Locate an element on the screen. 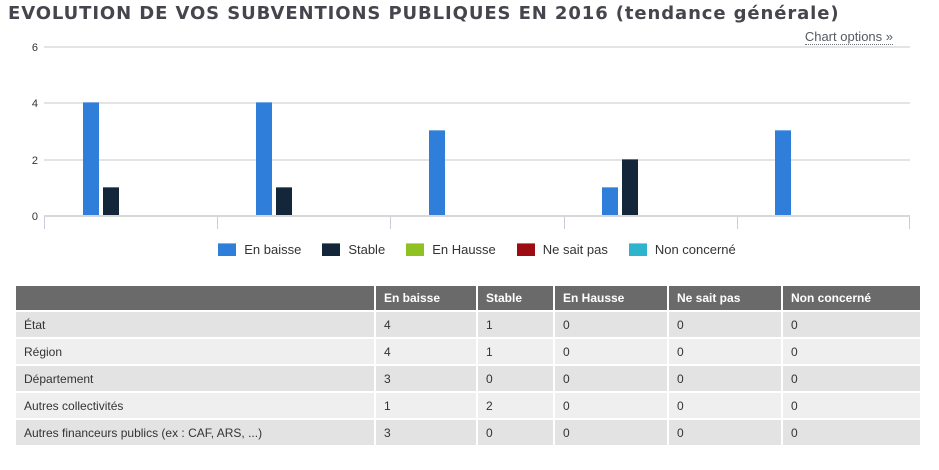 The image size is (939, 470). row-label: État is located at coordinates (195, 324).